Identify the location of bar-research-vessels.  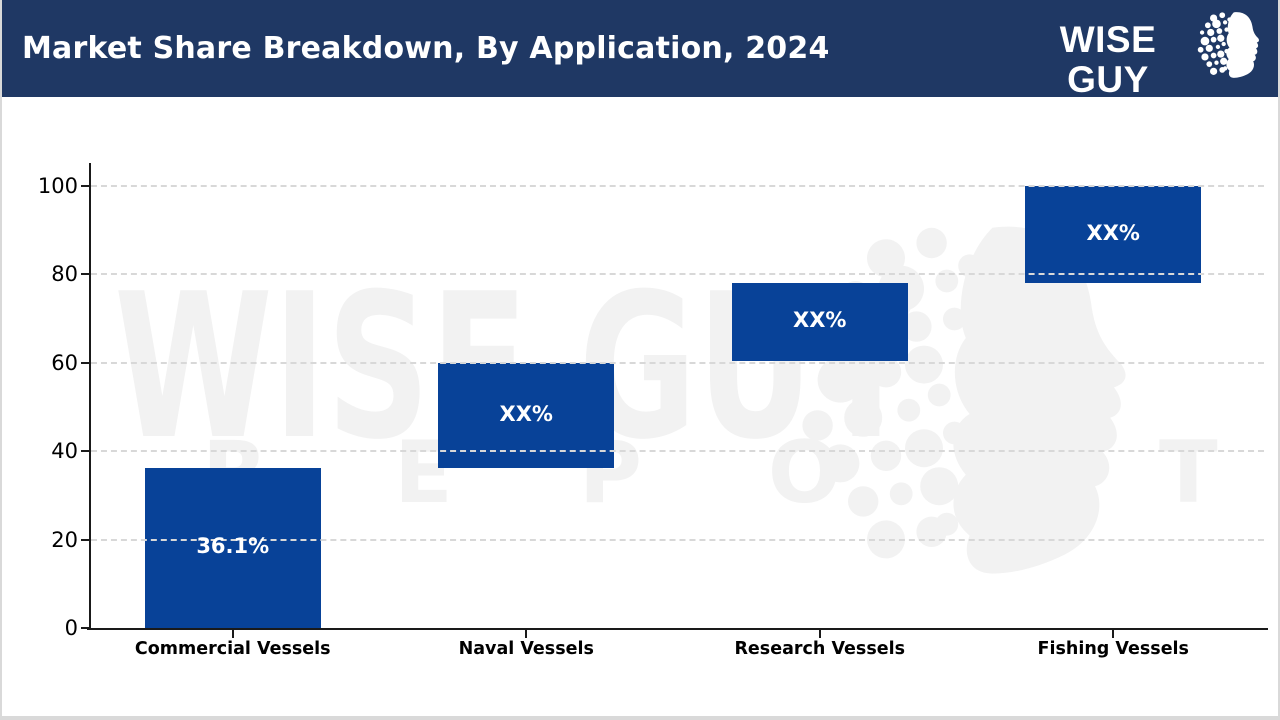
(819, 322).